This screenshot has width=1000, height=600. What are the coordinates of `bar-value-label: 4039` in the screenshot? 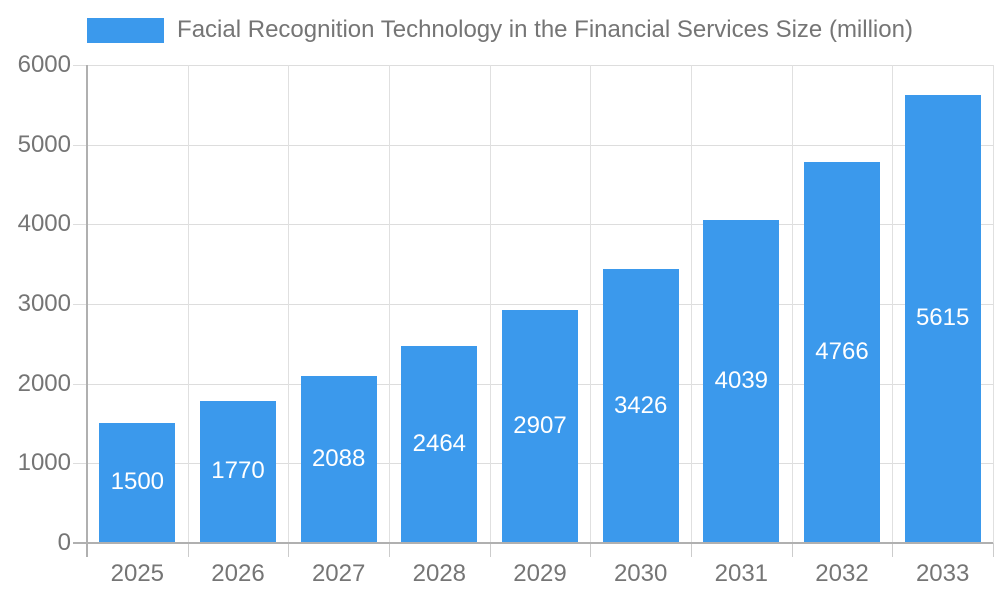 It's located at (741, 381).